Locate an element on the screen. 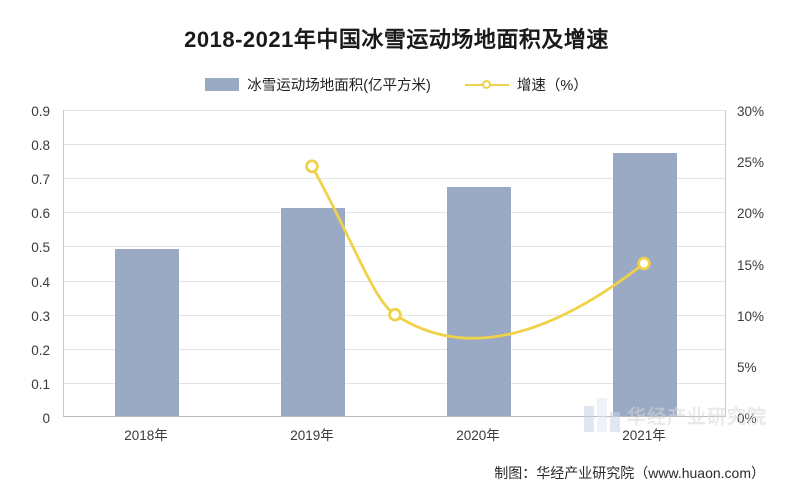  y-axis-left-tick: 0 is located at coordinates (46, 418).